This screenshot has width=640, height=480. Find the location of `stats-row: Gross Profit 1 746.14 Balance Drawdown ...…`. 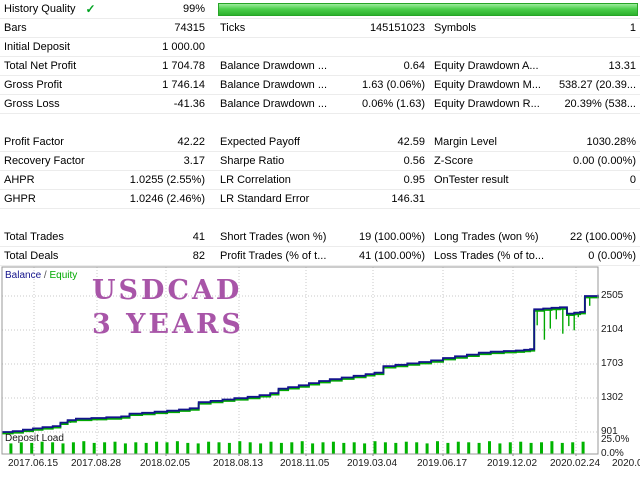

stats-row: Gross Profit 1 746.14 Balance Drawdown ...… is located at coordinates (320, 85).